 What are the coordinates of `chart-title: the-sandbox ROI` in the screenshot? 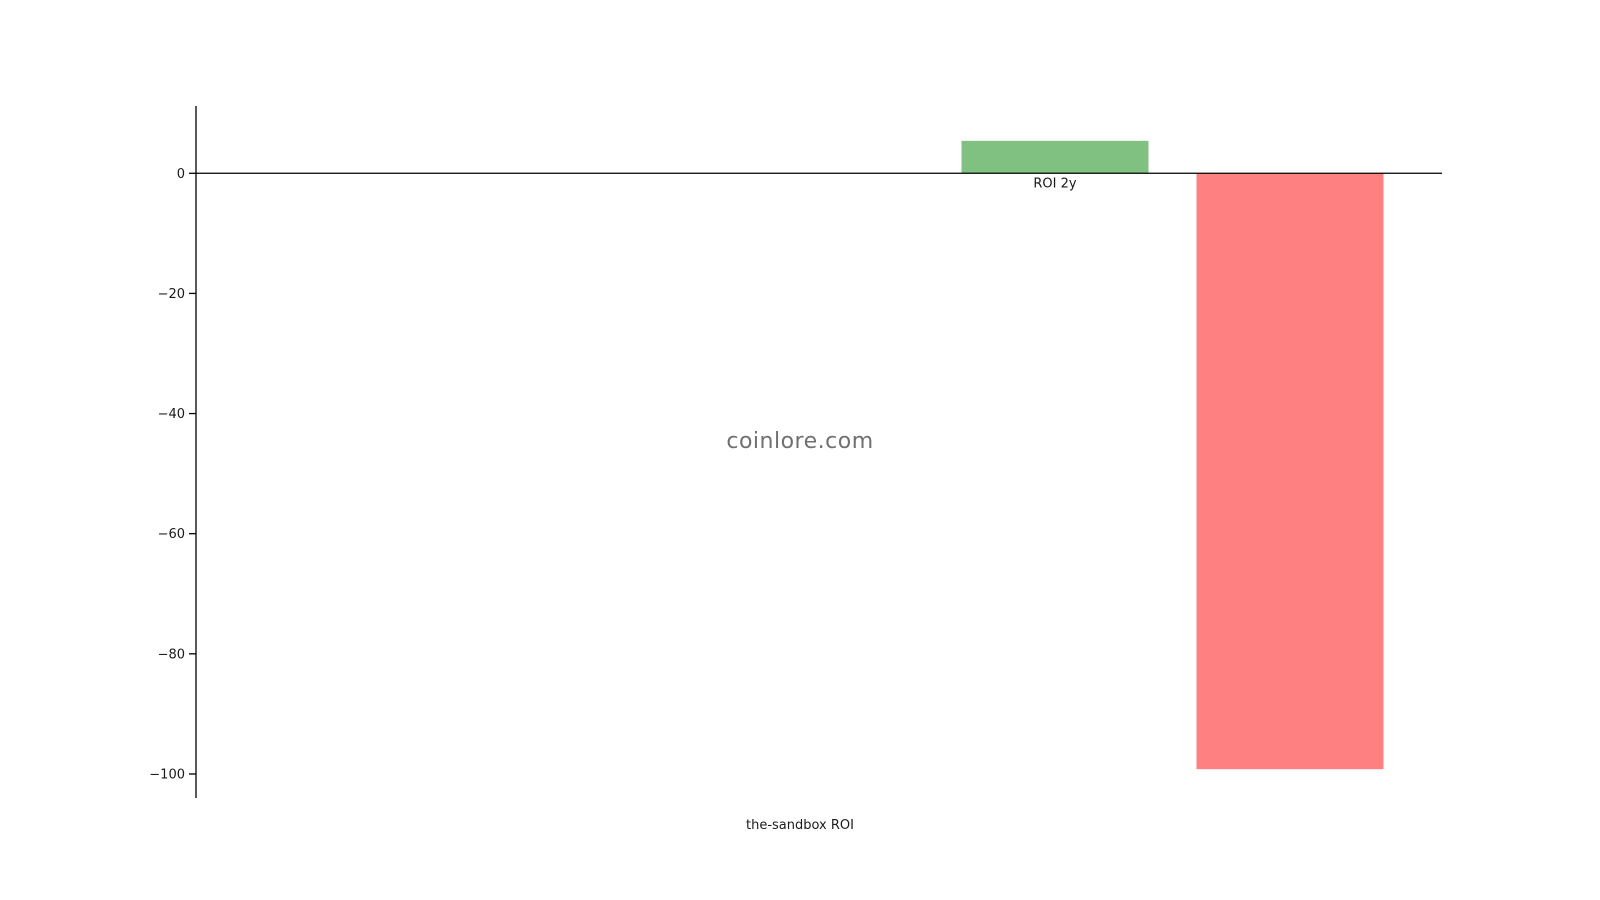 It's located at (800, 825).